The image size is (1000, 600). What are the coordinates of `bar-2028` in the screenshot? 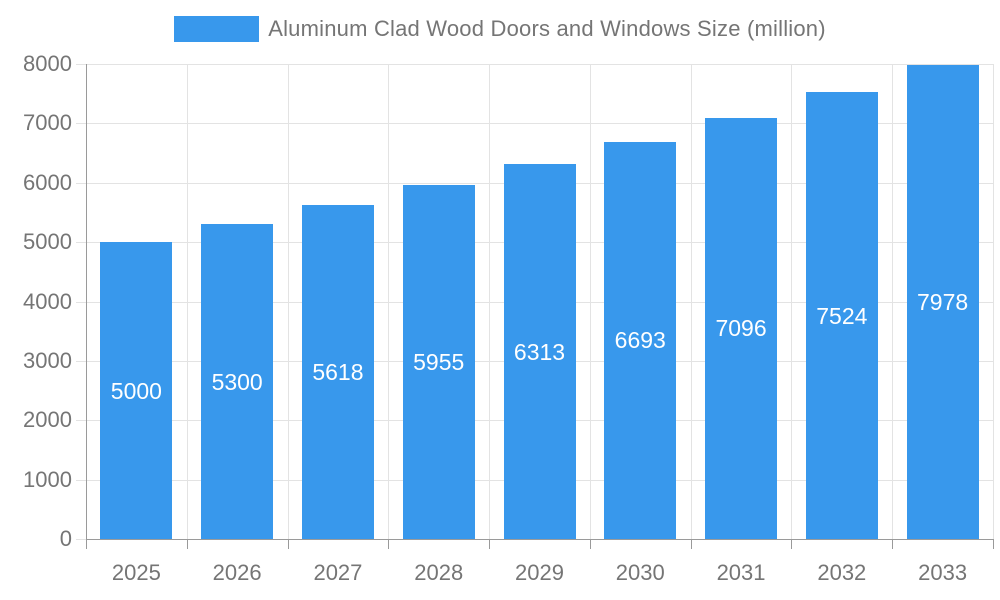 It's located at (438, 362).